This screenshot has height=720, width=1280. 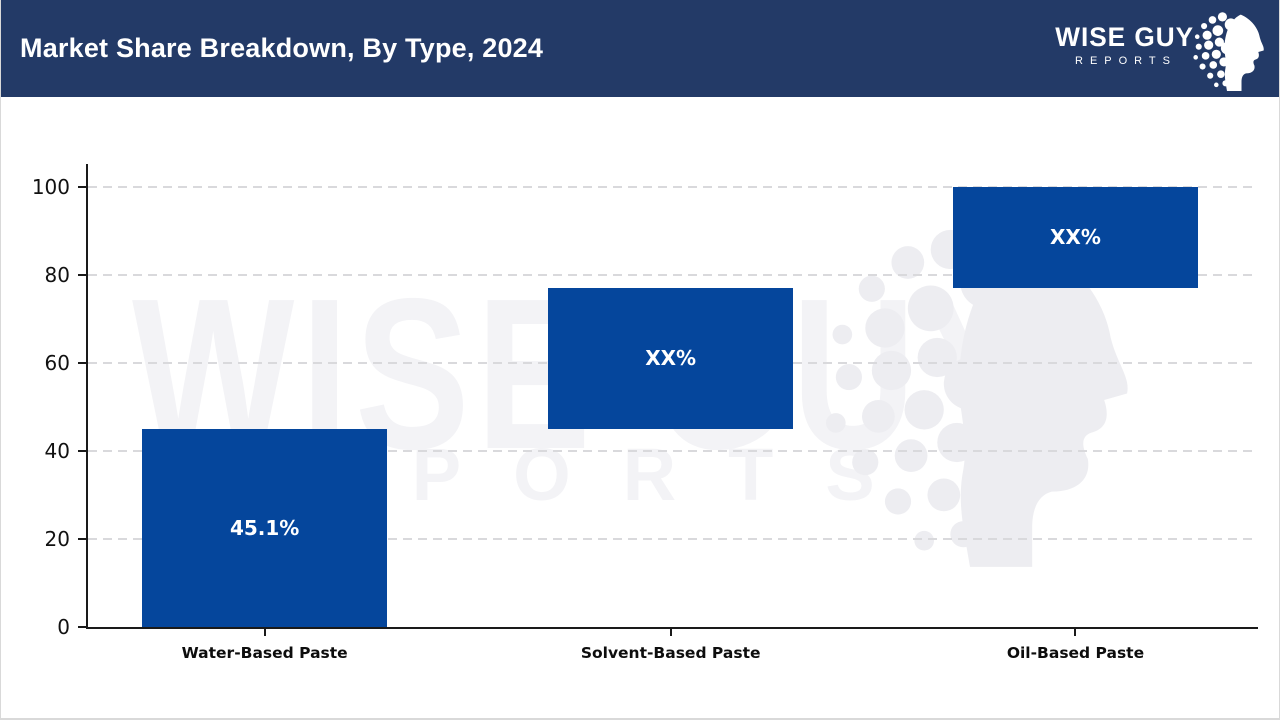 I want to click on logo-face-icon, so click(x=1227, y=52).